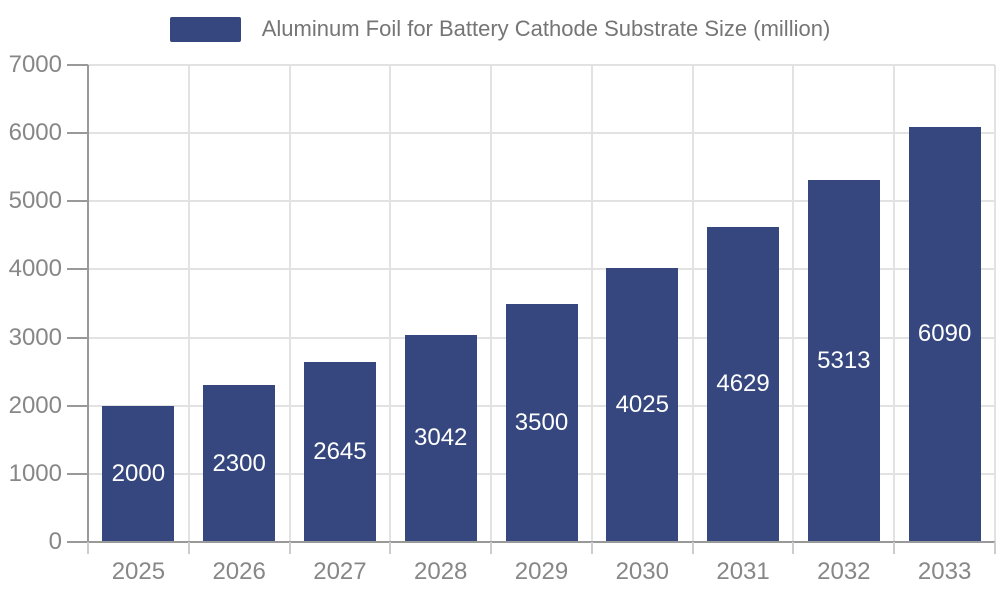 This screenshot has height=600, width=1000. Describe the element at coordinates (55, 541) in the screenshot. I see `y-tick-label-0: 0` at that location.